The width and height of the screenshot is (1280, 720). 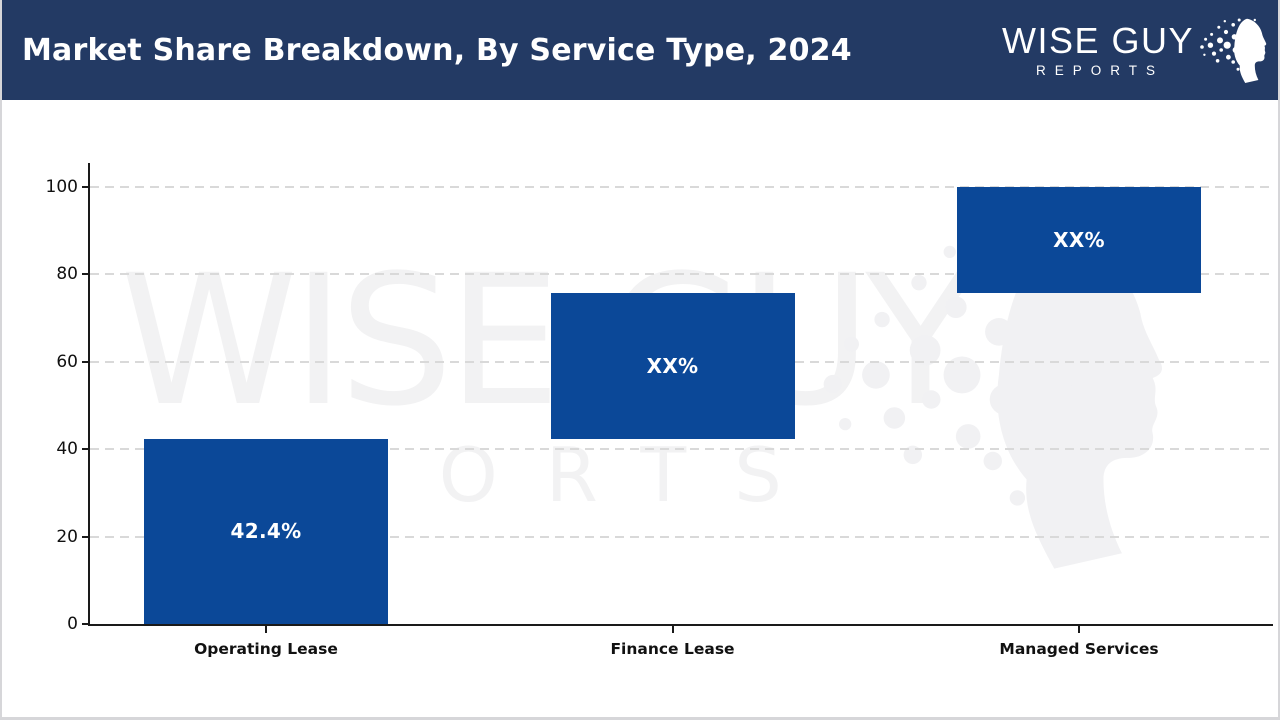 What do you see at coordinates (72, 624) in the screenshot?
I see `y-axis-tick-label: 0` at bounding box center [72, 624].